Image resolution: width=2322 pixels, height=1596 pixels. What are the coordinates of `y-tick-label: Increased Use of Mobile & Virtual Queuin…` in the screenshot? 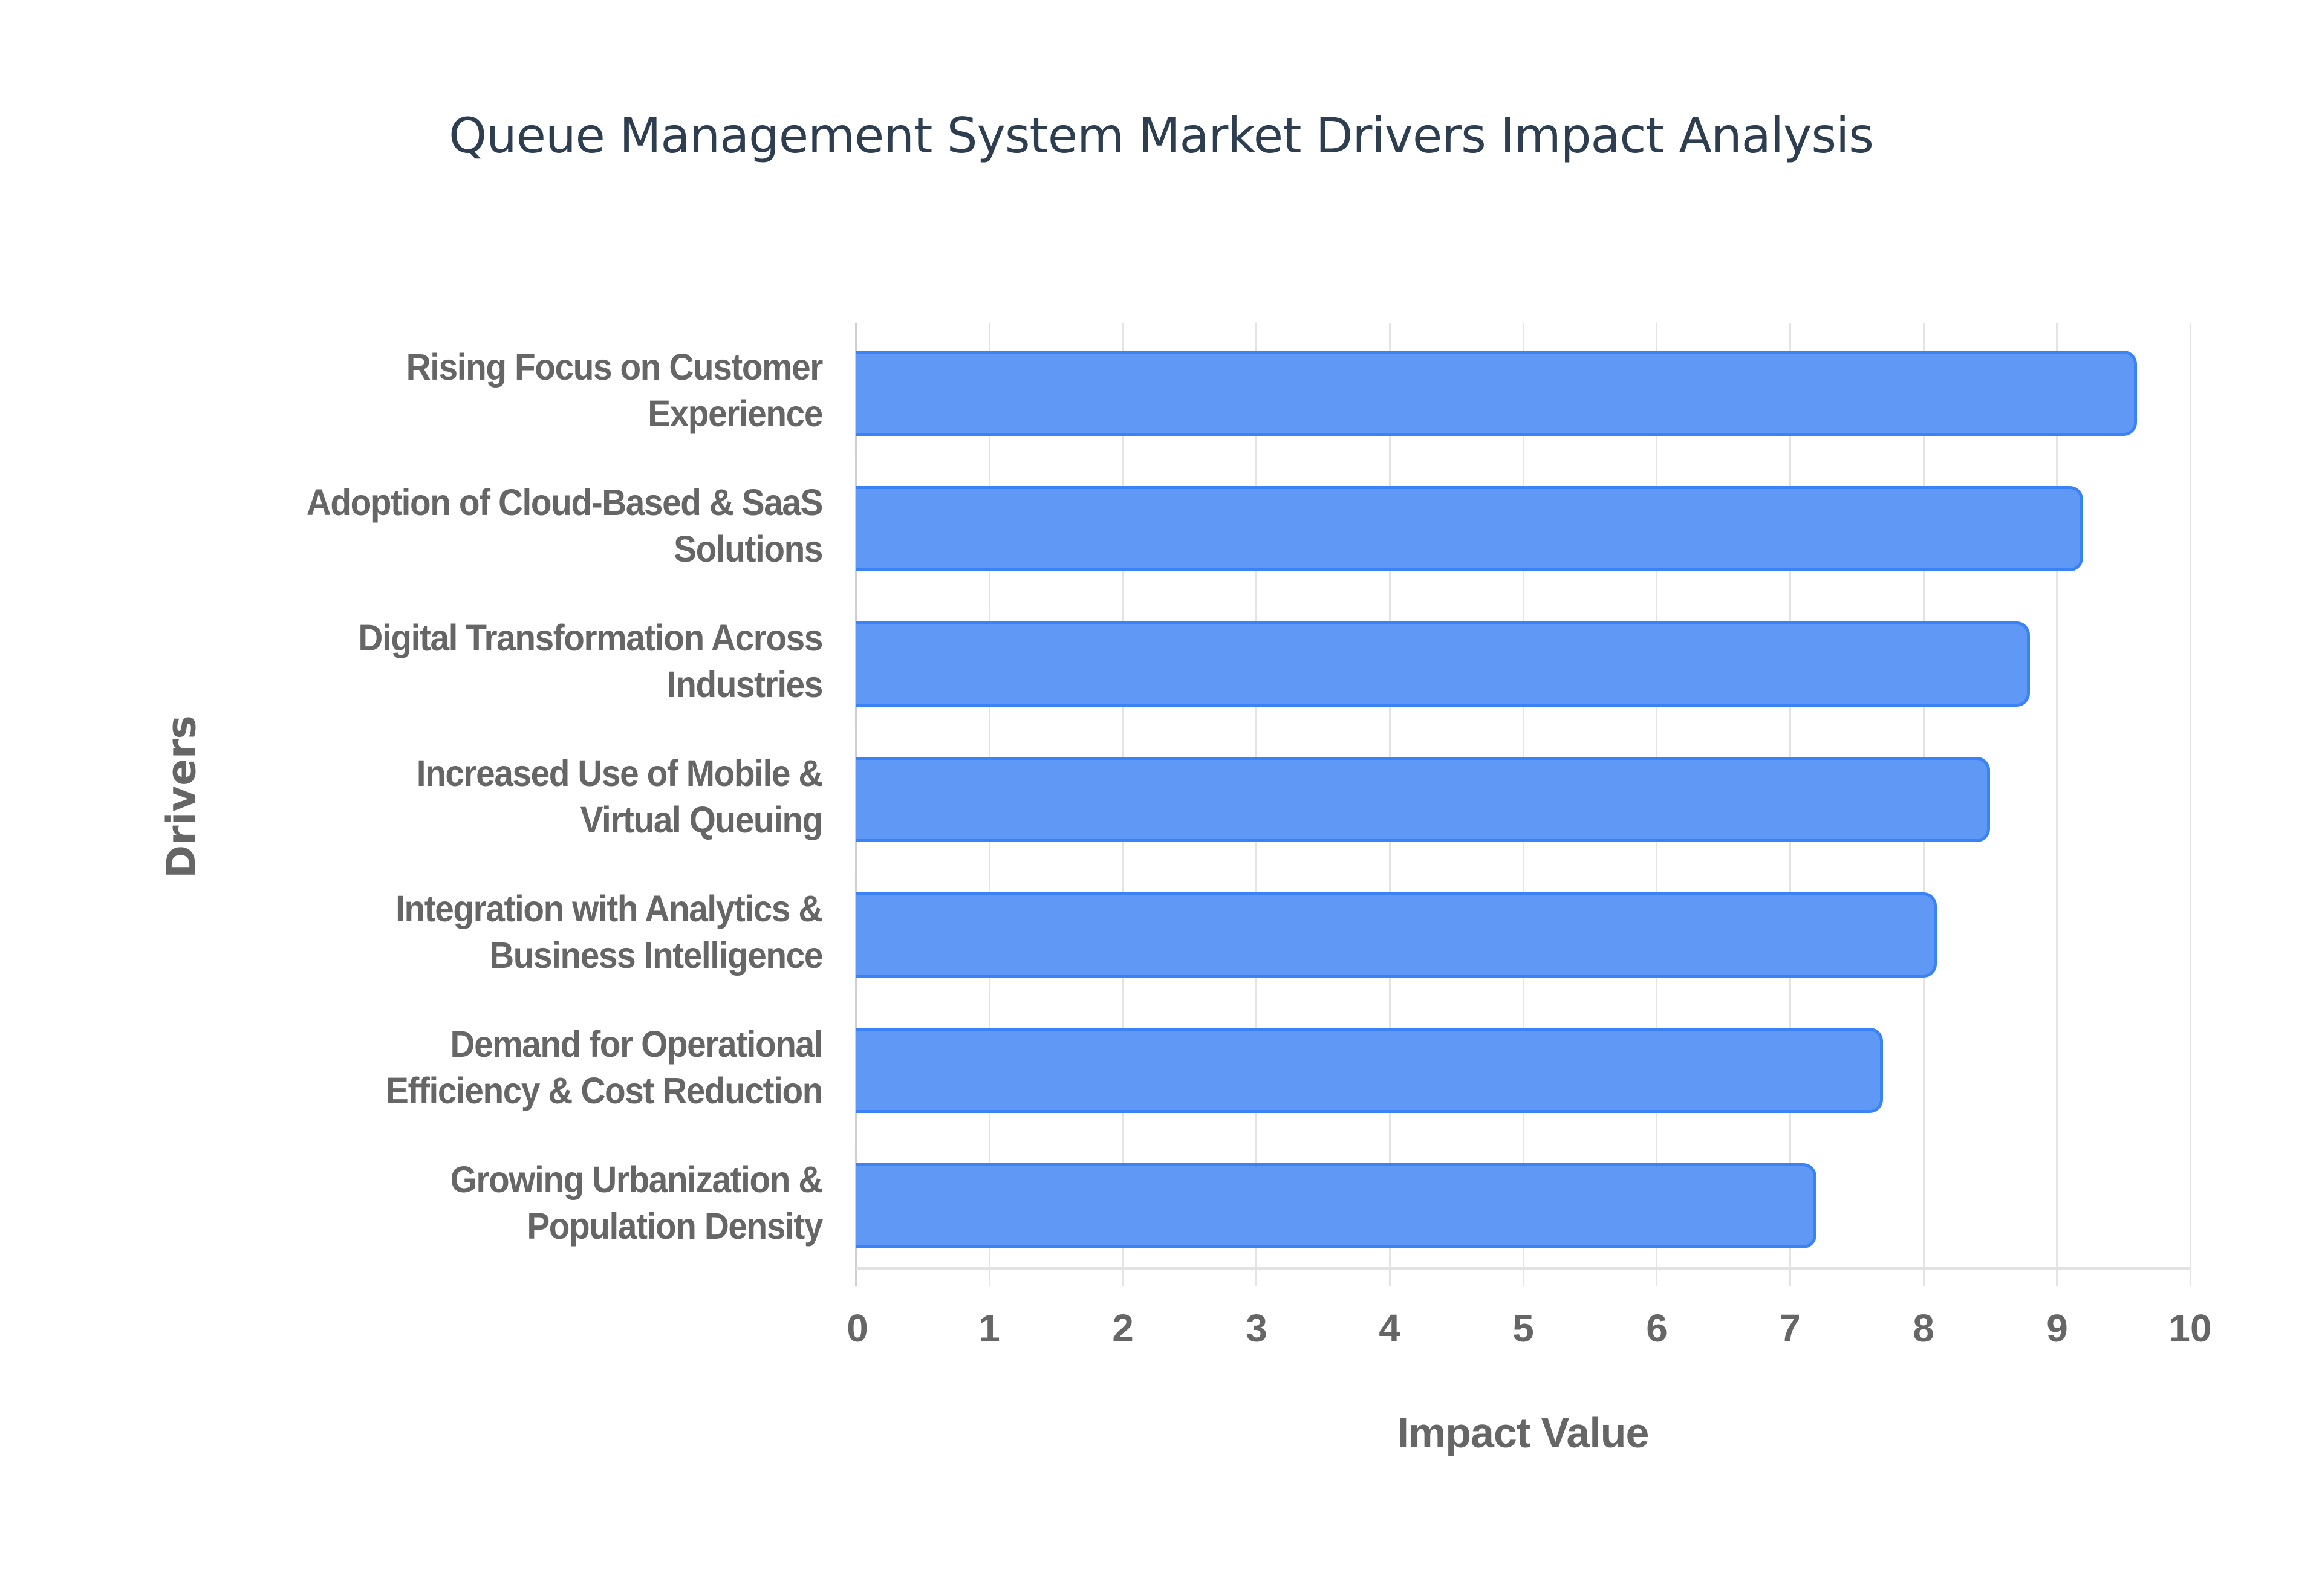 It's located at (620, 796).